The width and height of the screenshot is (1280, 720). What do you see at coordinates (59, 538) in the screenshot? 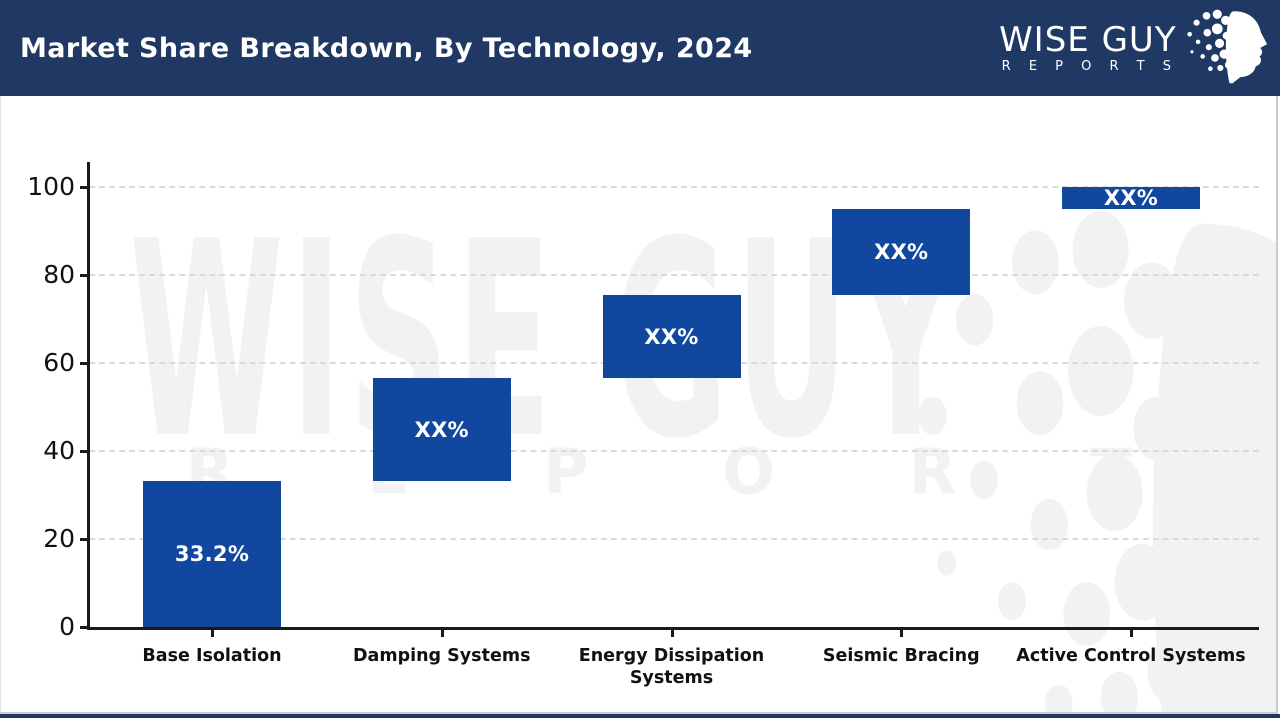
I see `y-tick-label-20: 20` at bounding box center [59, 538].